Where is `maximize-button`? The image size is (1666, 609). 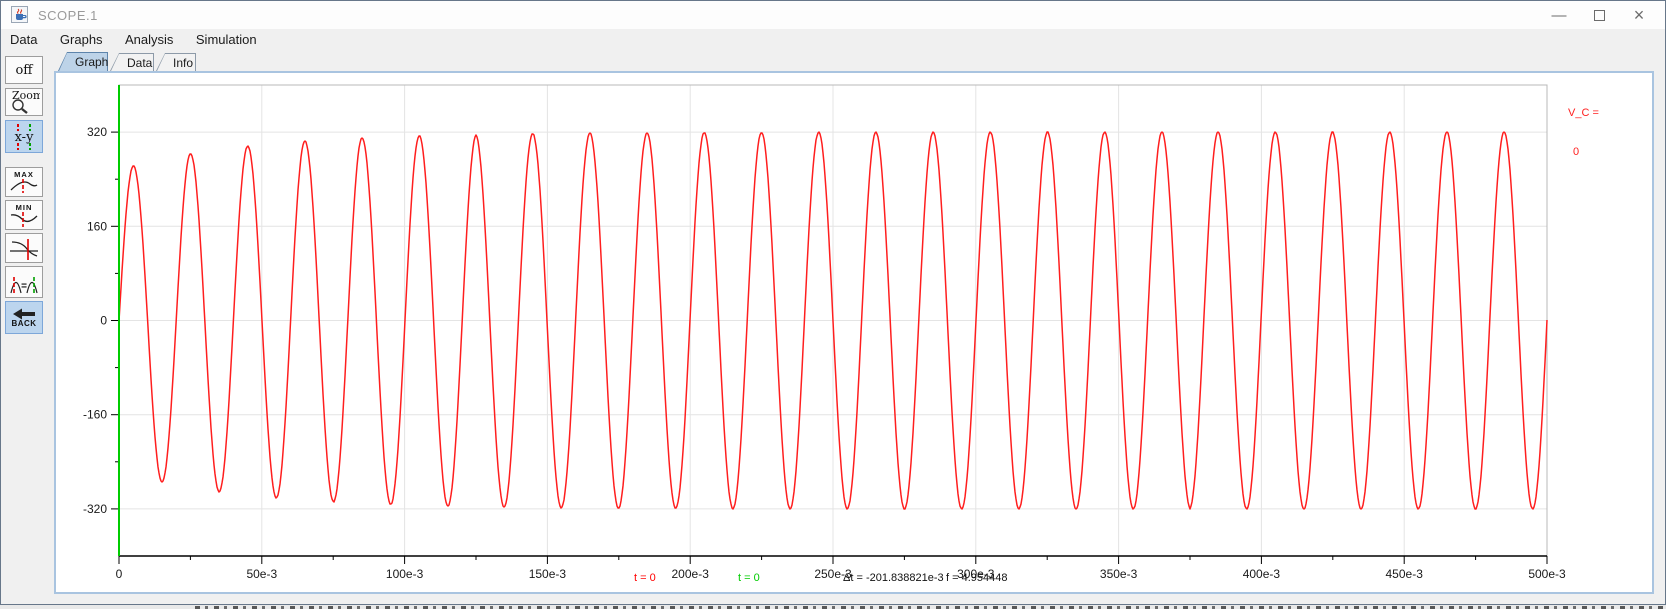 maximize-button is located at coordinates (1599, 15).